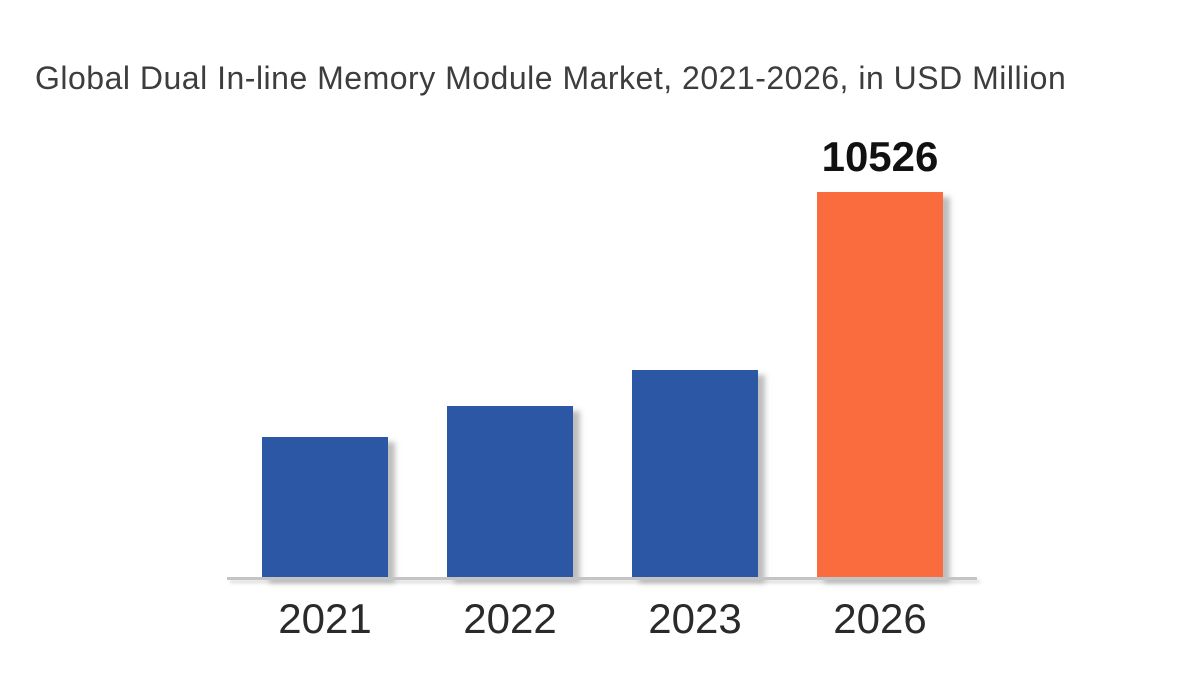 The width and height of the screenshot is (1200, 675). What do you see at coordinates (602, 578) in the screenshot?
I see `x-axis-line` at bounding box center [602, 578].